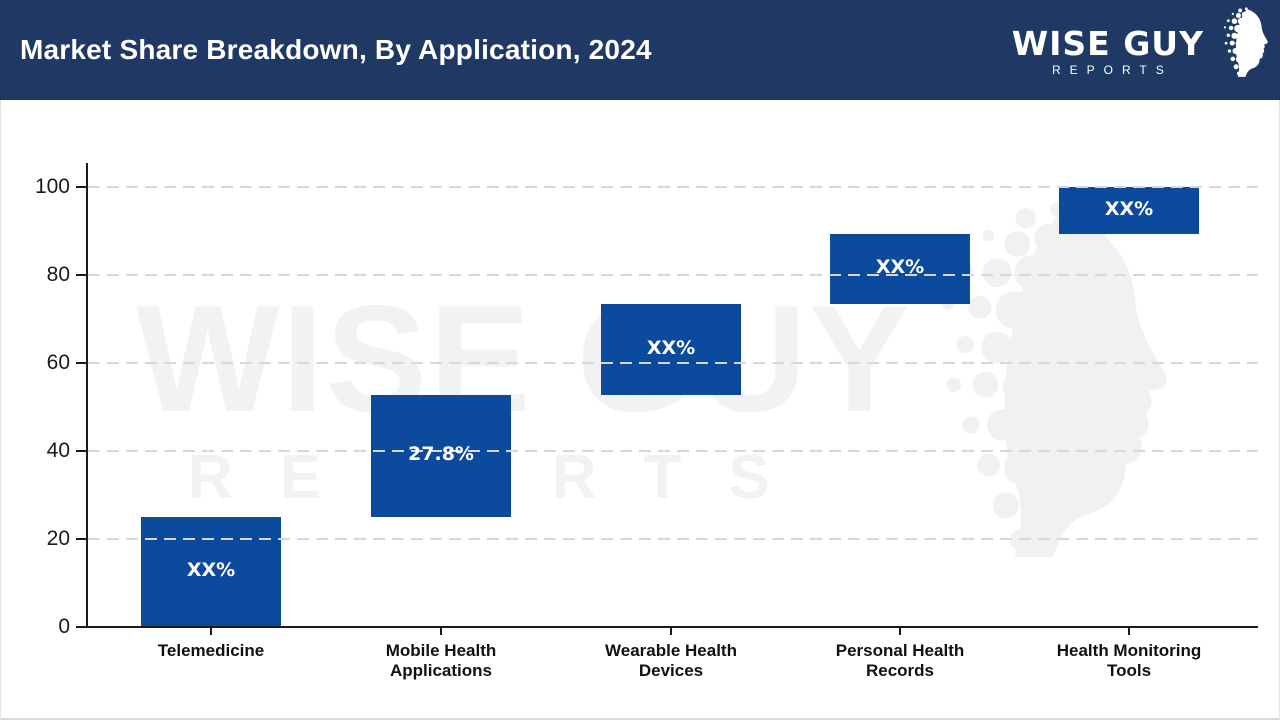 This screenshot has width=1280, height=720. Describe the element at coordinates (441, 631) in the screenshot. I see `x-tick-mobile-health-applications` at that location.